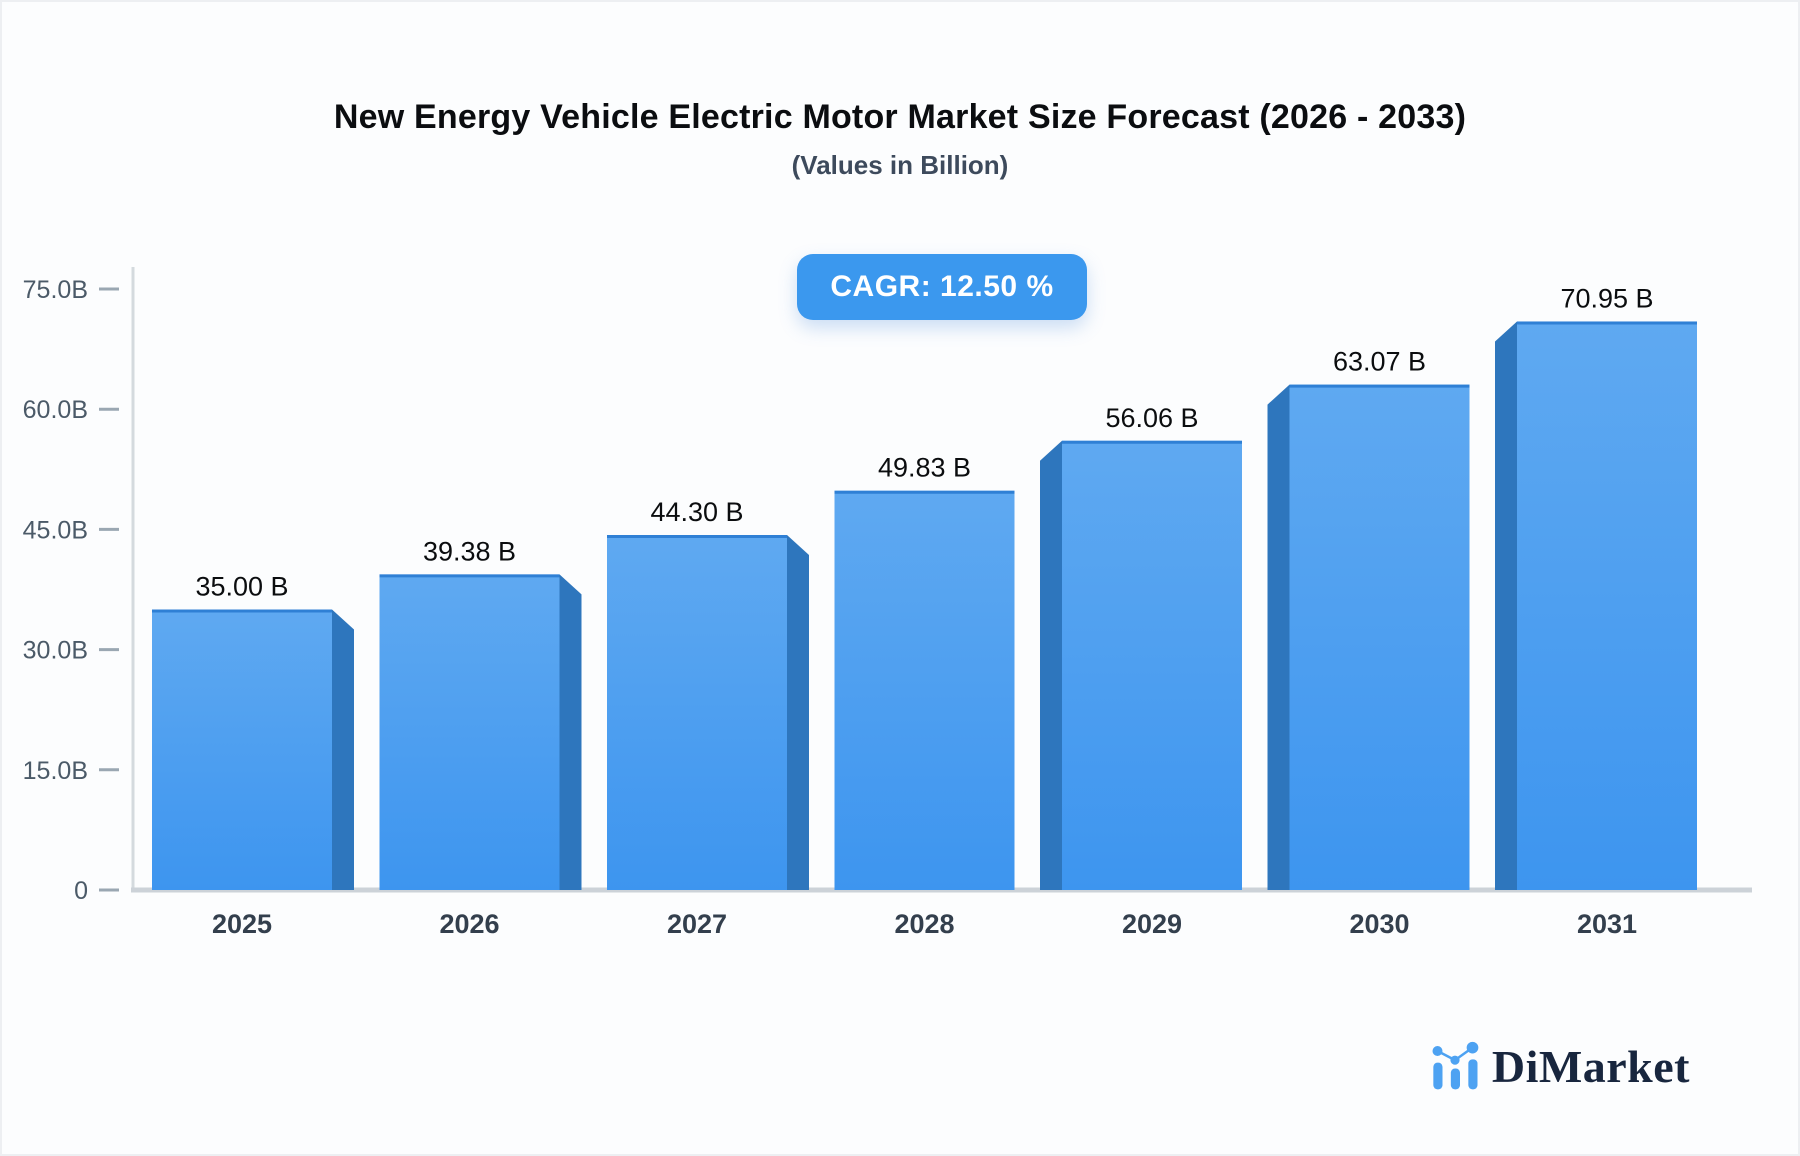  What do you see at coordinates (242, 749) in the screenshot?
I see `bar-2025` at bounding box center [242, 749].